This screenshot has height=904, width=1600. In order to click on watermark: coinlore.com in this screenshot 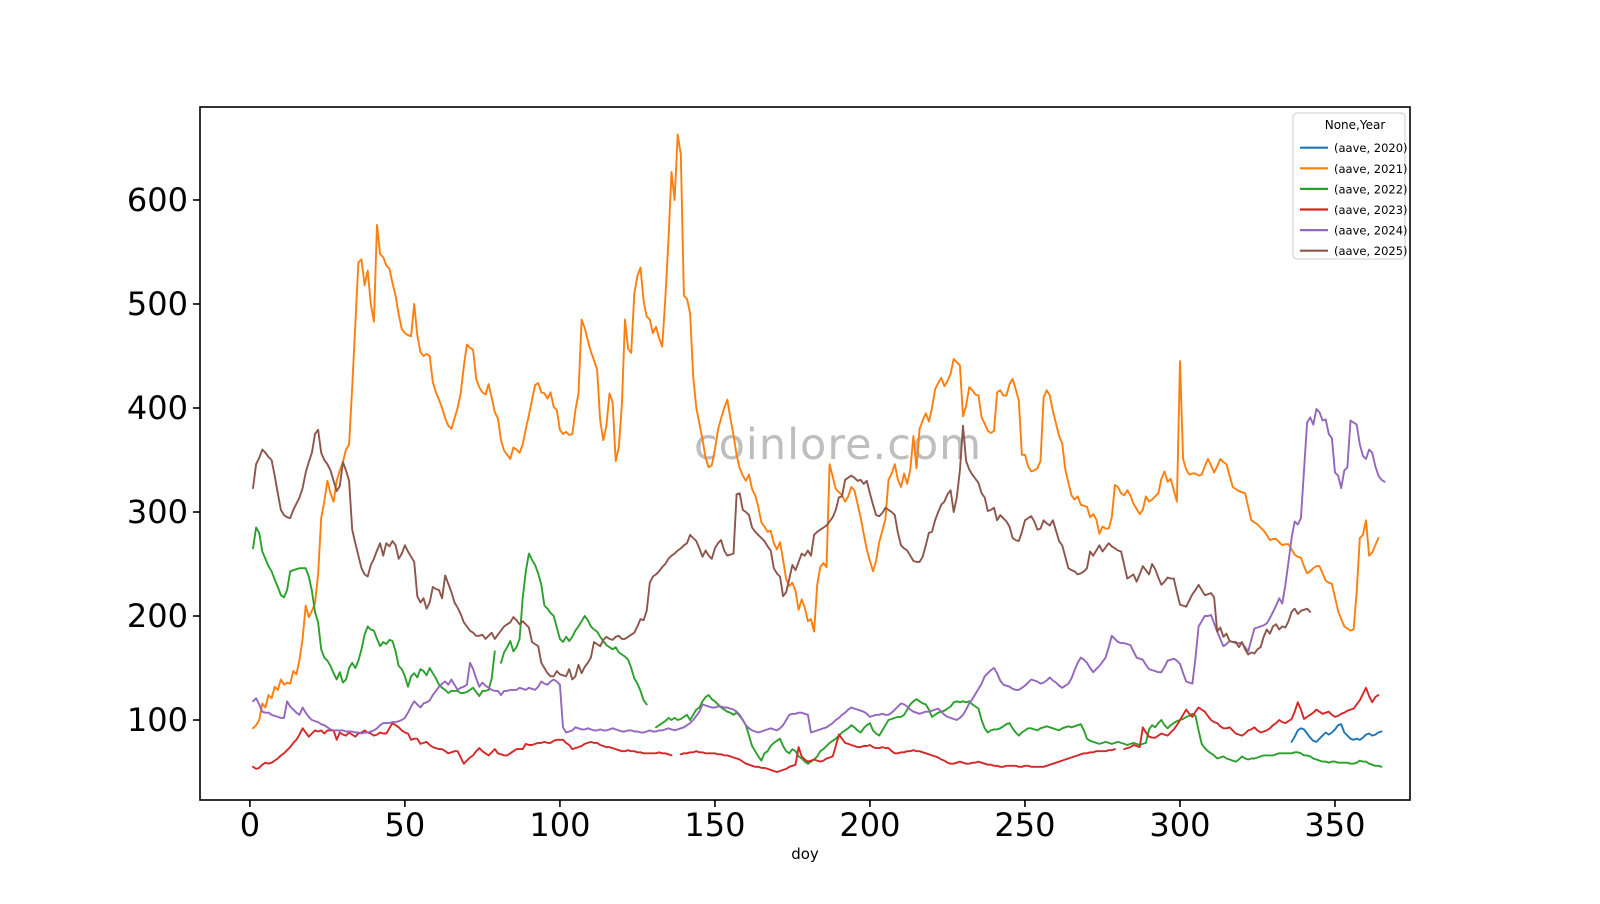, I will do `click(838, 445)`.